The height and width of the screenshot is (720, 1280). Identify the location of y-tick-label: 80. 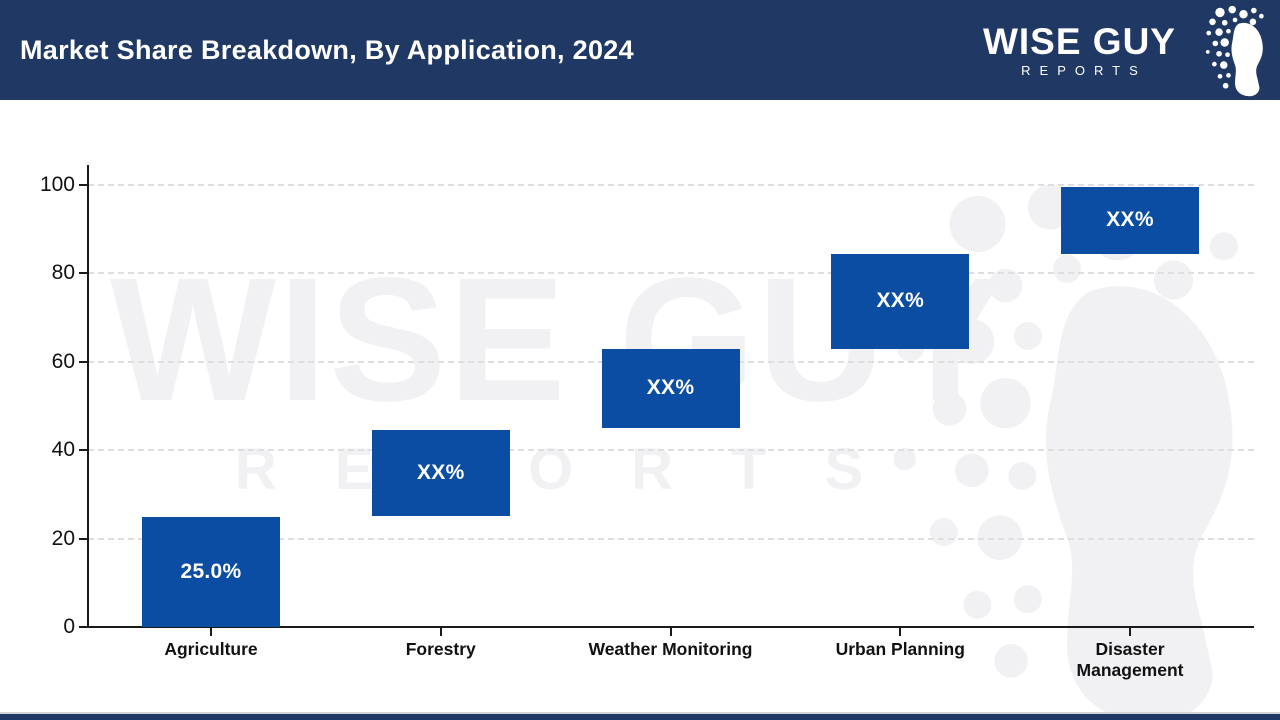
(63, 273).